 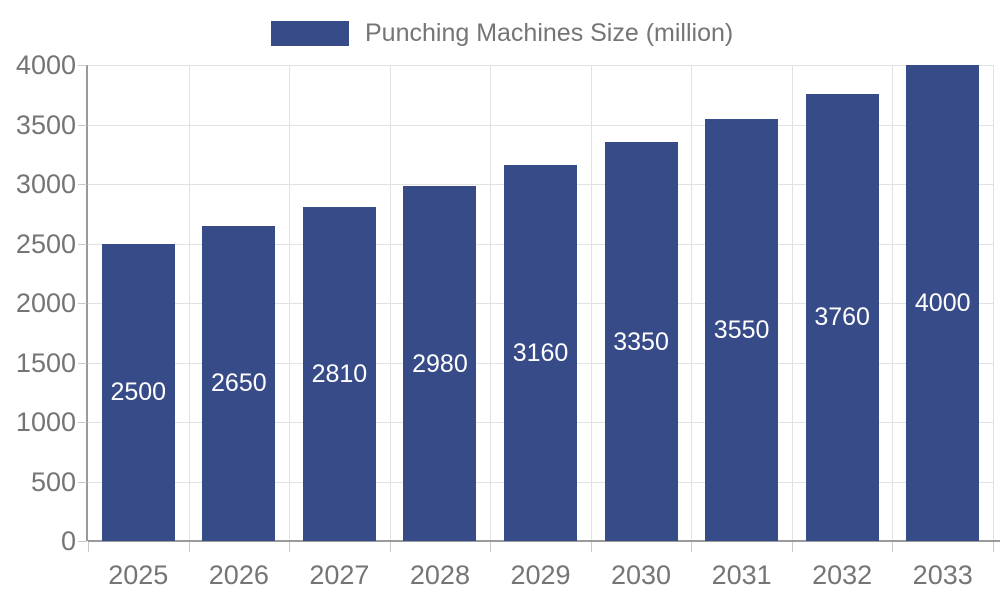 I want to click on bar: 4000, so click(x=943, y=303).